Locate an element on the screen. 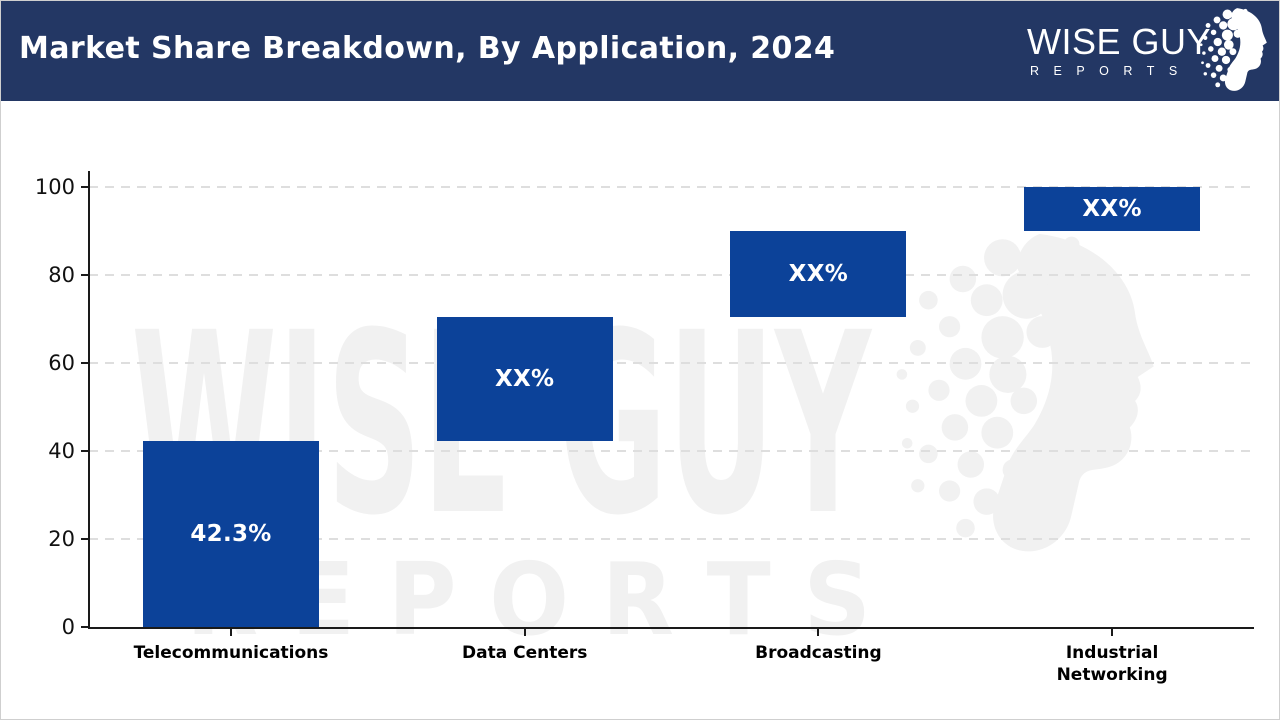 The width and height of the screenshot is (1280, 720). y-tick-label: 0 is located at coordinates (68, 627).